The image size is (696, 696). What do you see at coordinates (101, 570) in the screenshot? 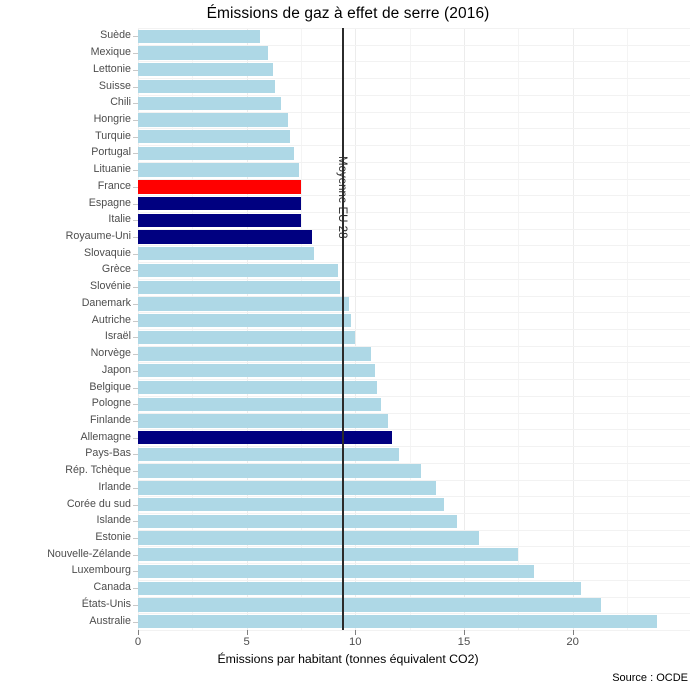
I see `y-tick-label: Luxembourg` at bounding box center [101, 570].